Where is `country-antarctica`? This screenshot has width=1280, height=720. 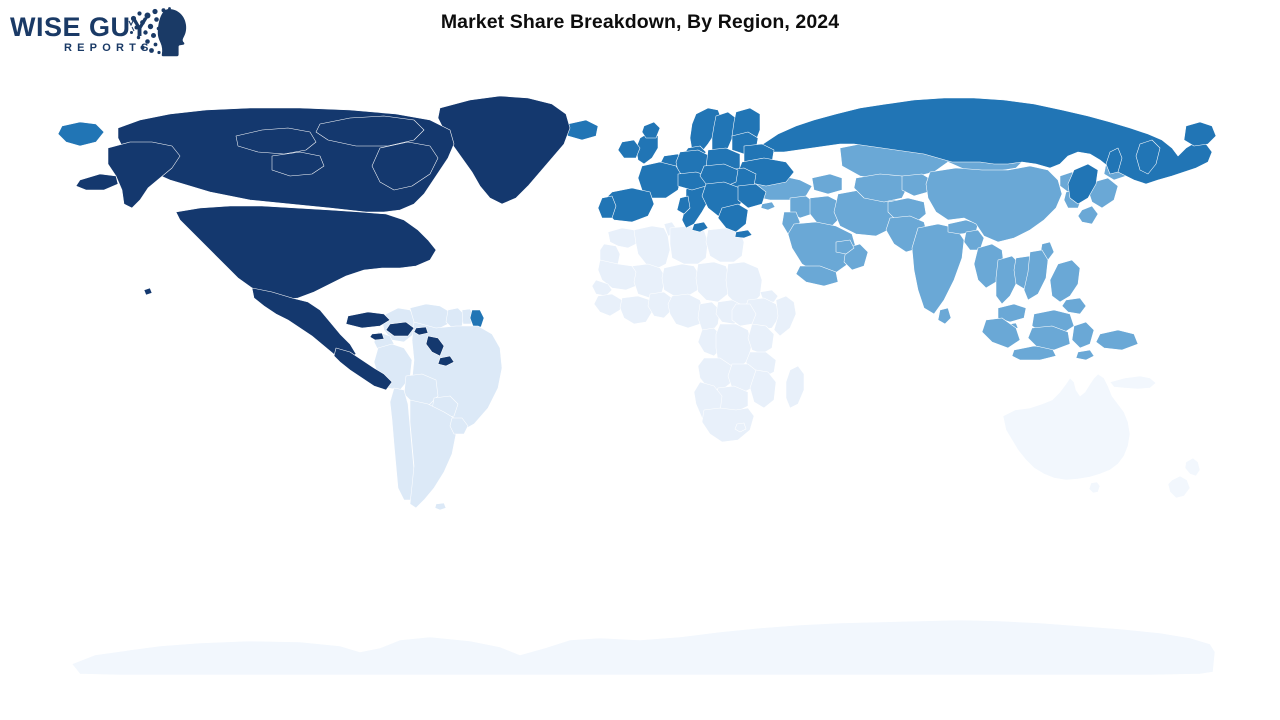 country-antarctica is located at coordinates (643, 647).